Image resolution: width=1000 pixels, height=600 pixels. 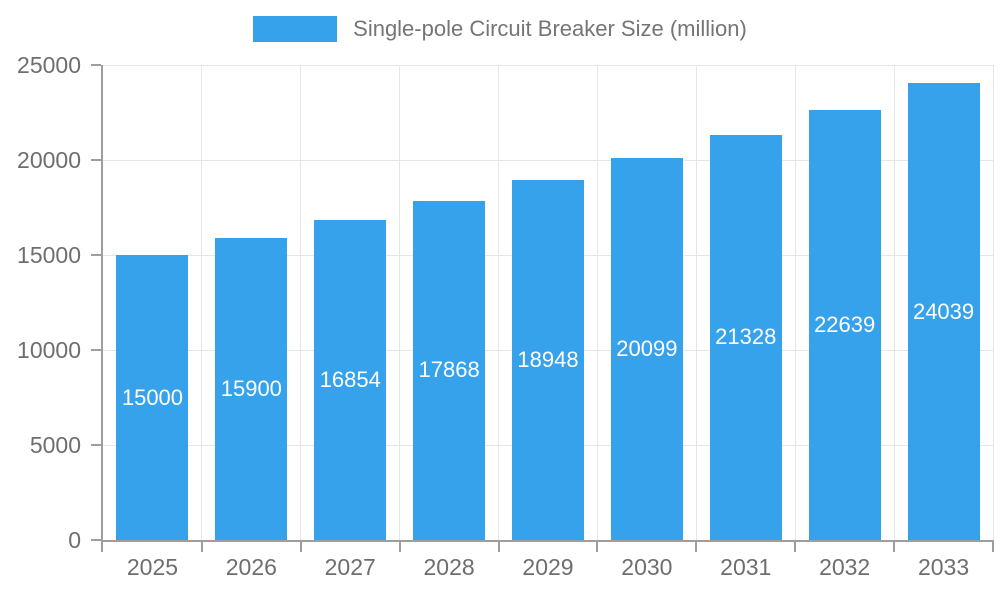 What do you see at coordinates (547, 541) in the screenshot?
I see `x-axis-line` at bounding box center [547, 541].